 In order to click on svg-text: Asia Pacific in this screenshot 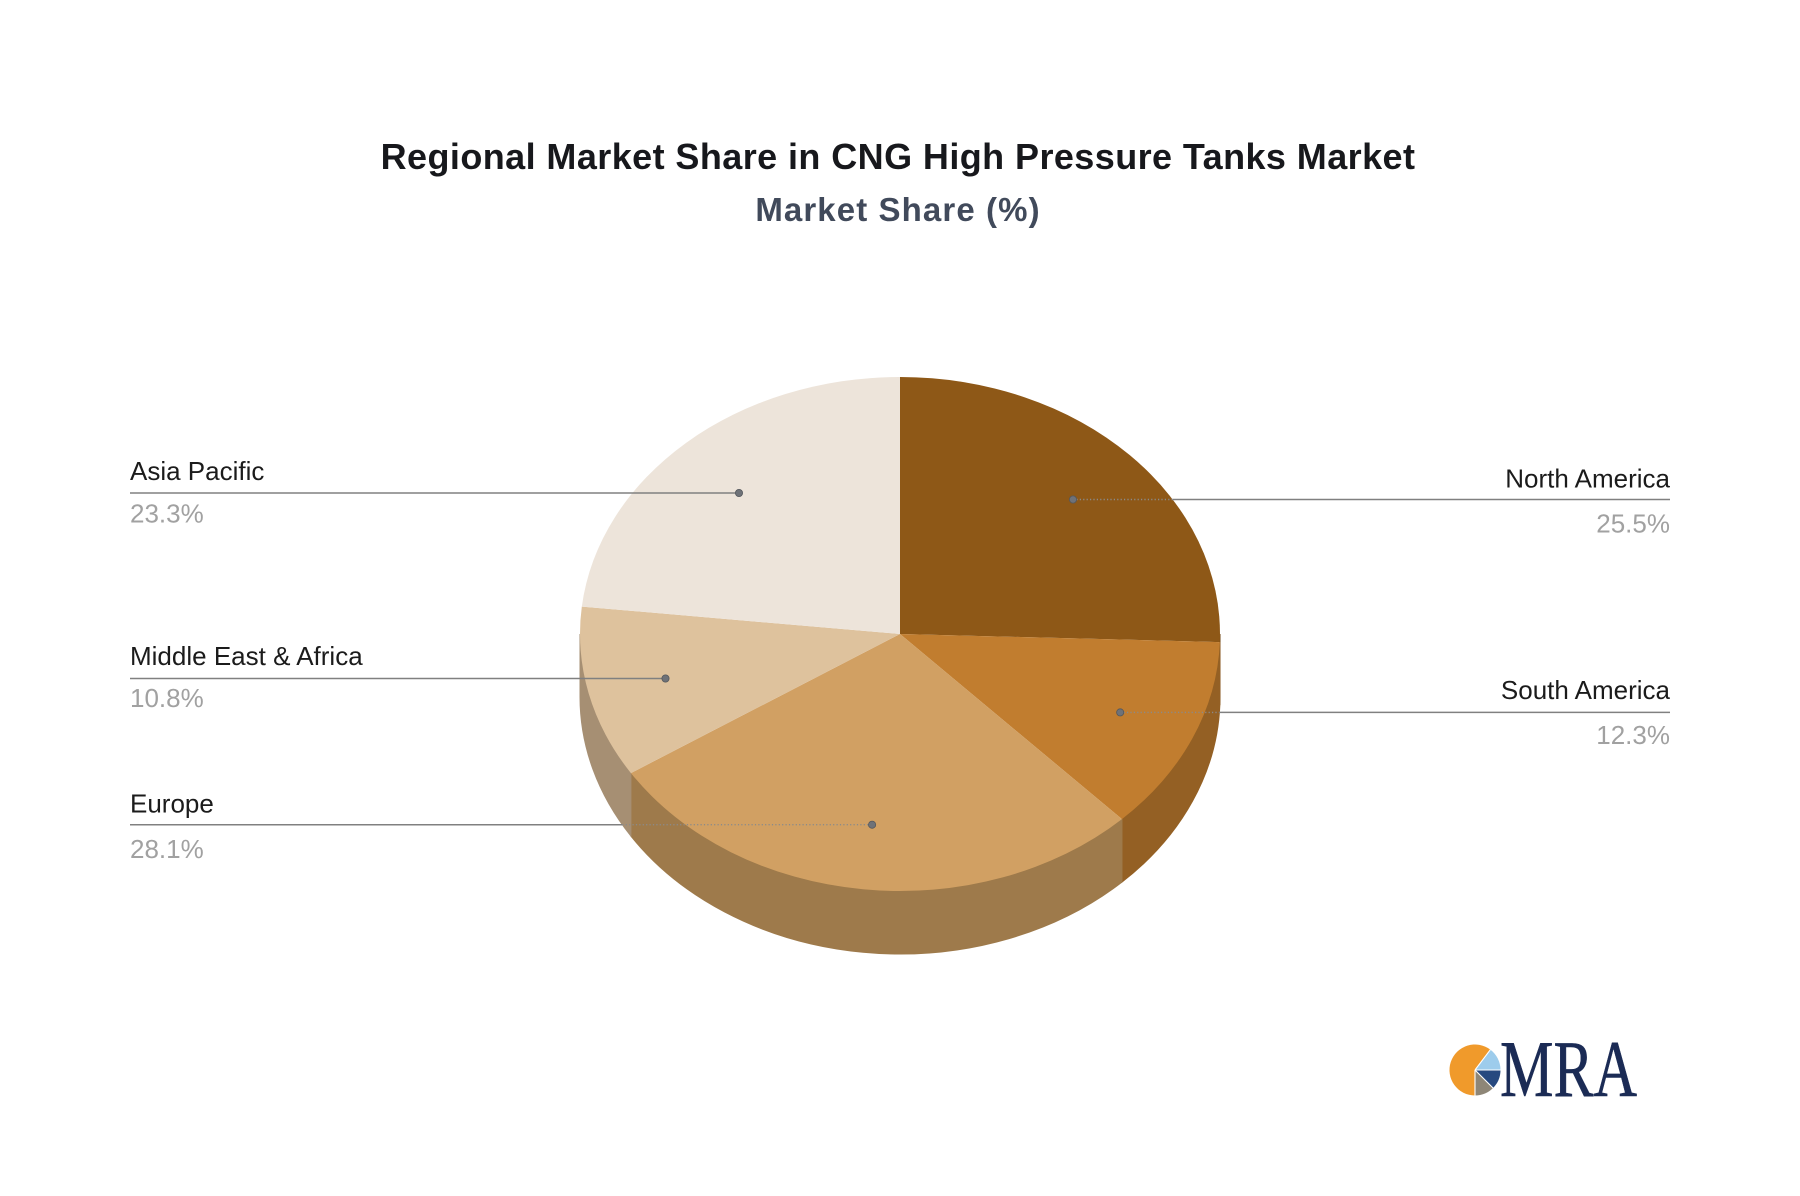, I will do `click(197, 471)`.